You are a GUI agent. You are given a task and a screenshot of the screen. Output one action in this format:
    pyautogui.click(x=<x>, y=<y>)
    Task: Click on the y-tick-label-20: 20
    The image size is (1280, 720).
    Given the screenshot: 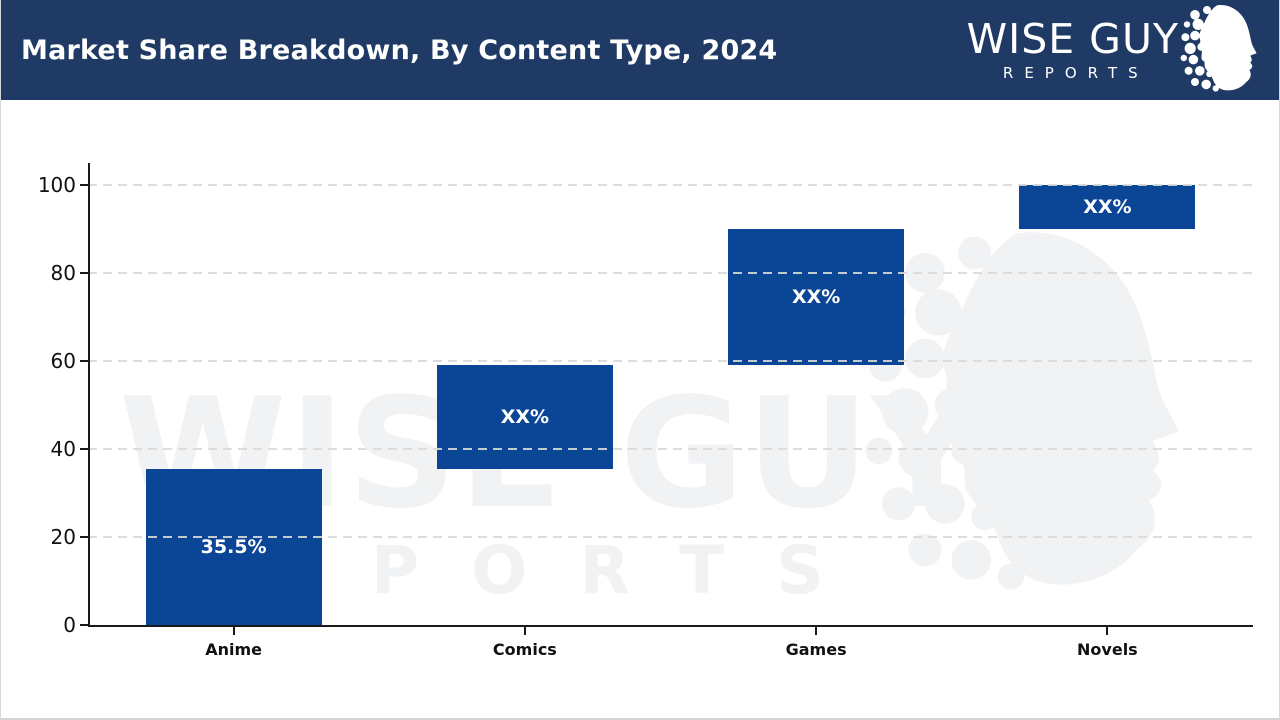 What is the action you would take?
    pyautogui.click(x=63, y=537)
    